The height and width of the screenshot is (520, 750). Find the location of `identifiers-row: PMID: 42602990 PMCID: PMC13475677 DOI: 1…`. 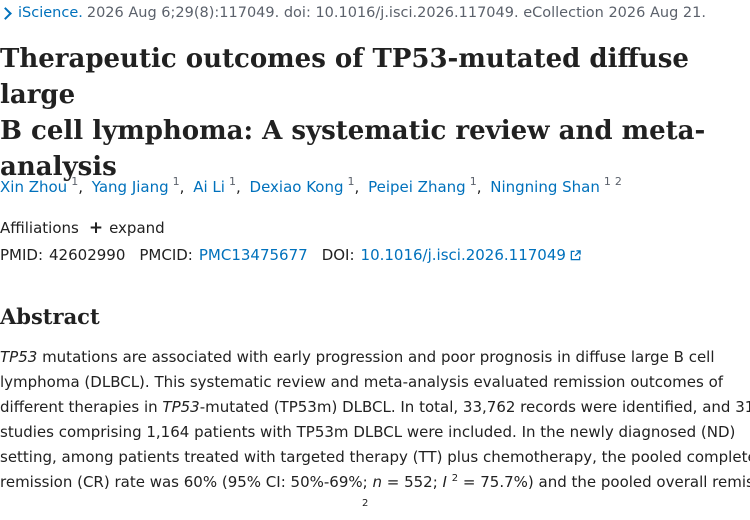

identifiers-row: PMID: 42602990 PMCID: PMC13475677 DOI: 1… is located at coordinates (290, 255).